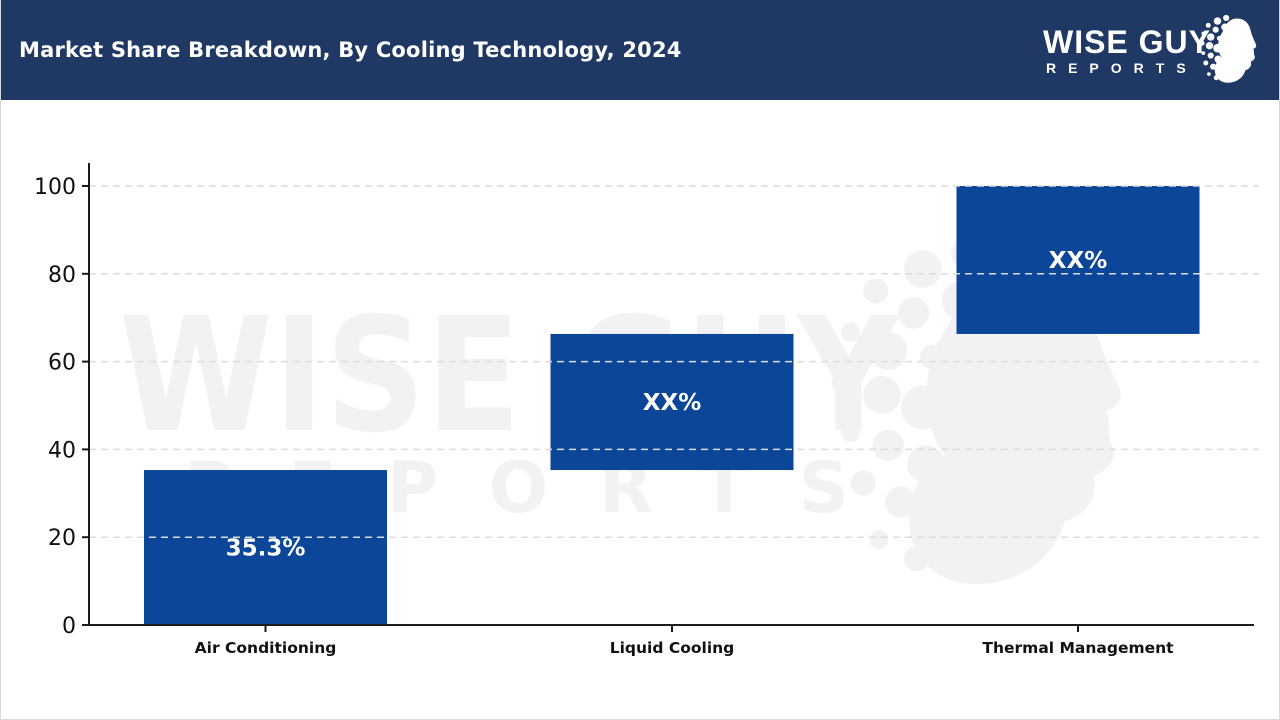 This screenshot has height=720, width=1280. I want to click on category-label: Air Conditioning, so click(266, 648).